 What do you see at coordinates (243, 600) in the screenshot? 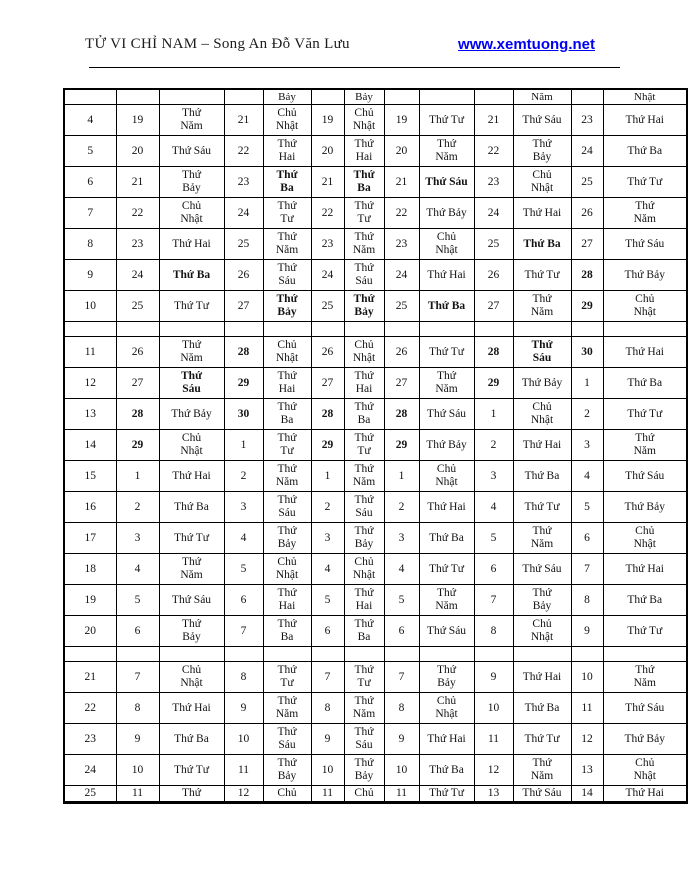
I see `table-cell: 6` at bounding box center [243, 600].